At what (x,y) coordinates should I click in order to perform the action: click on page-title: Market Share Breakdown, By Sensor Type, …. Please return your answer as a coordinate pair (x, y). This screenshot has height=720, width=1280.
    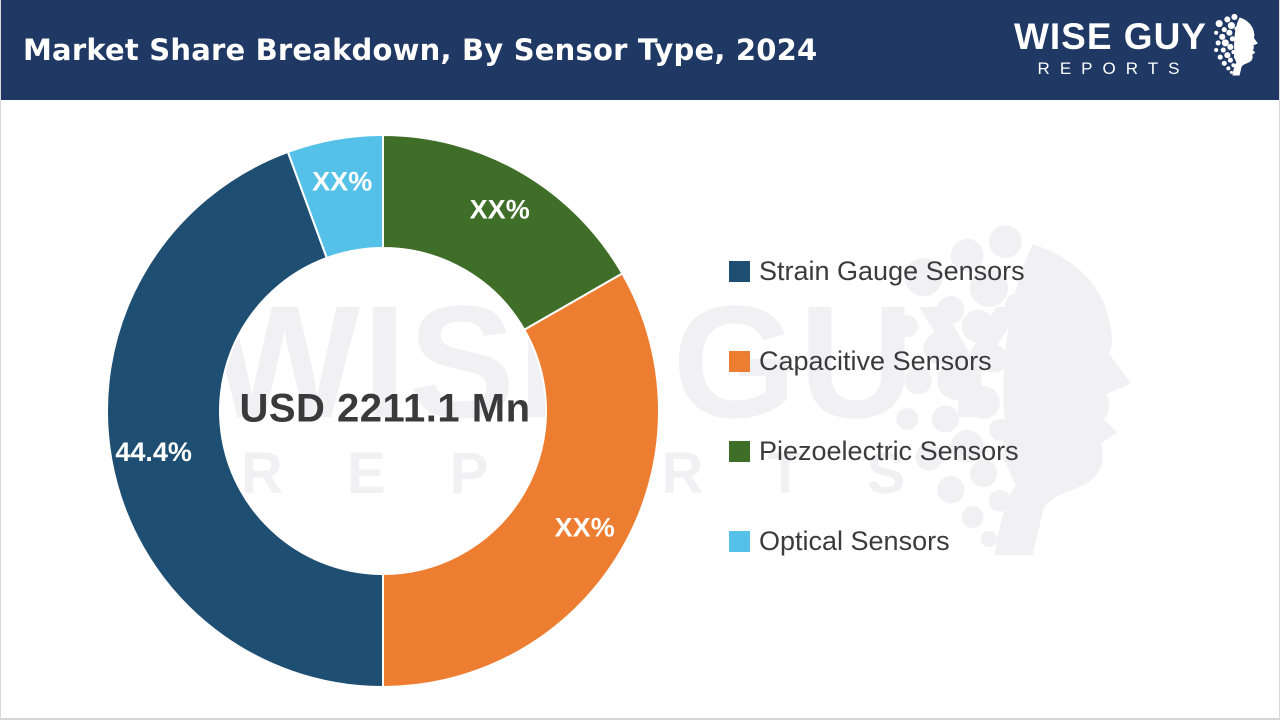
    Looking at the image, I should click on (420, 50).